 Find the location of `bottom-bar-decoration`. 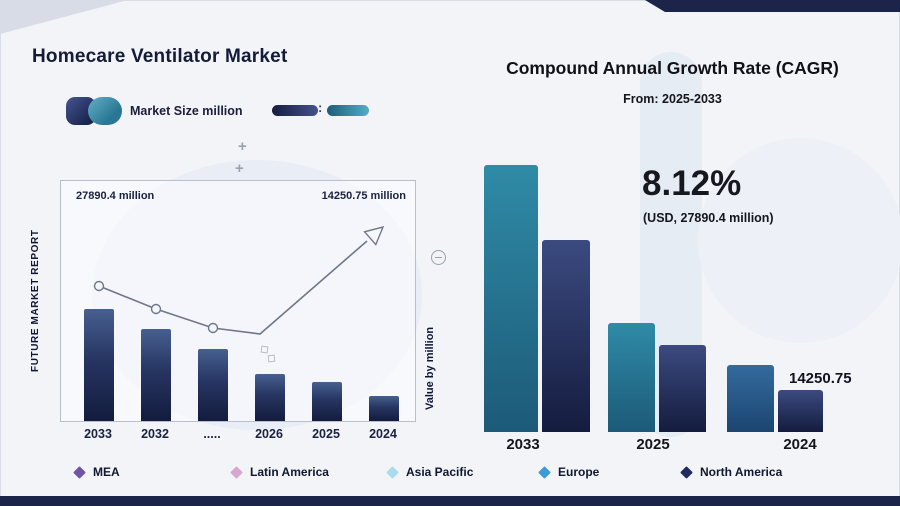

bottom-bar-decoration is located at coordinates (450, 501).